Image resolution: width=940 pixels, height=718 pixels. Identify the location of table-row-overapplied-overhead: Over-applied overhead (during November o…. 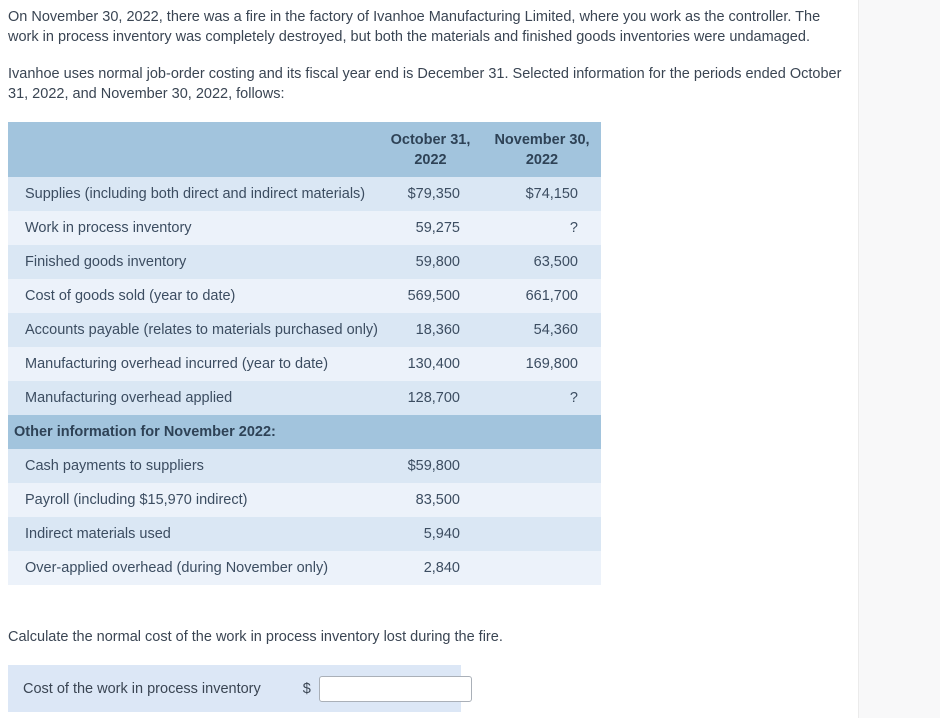
(304, 568).